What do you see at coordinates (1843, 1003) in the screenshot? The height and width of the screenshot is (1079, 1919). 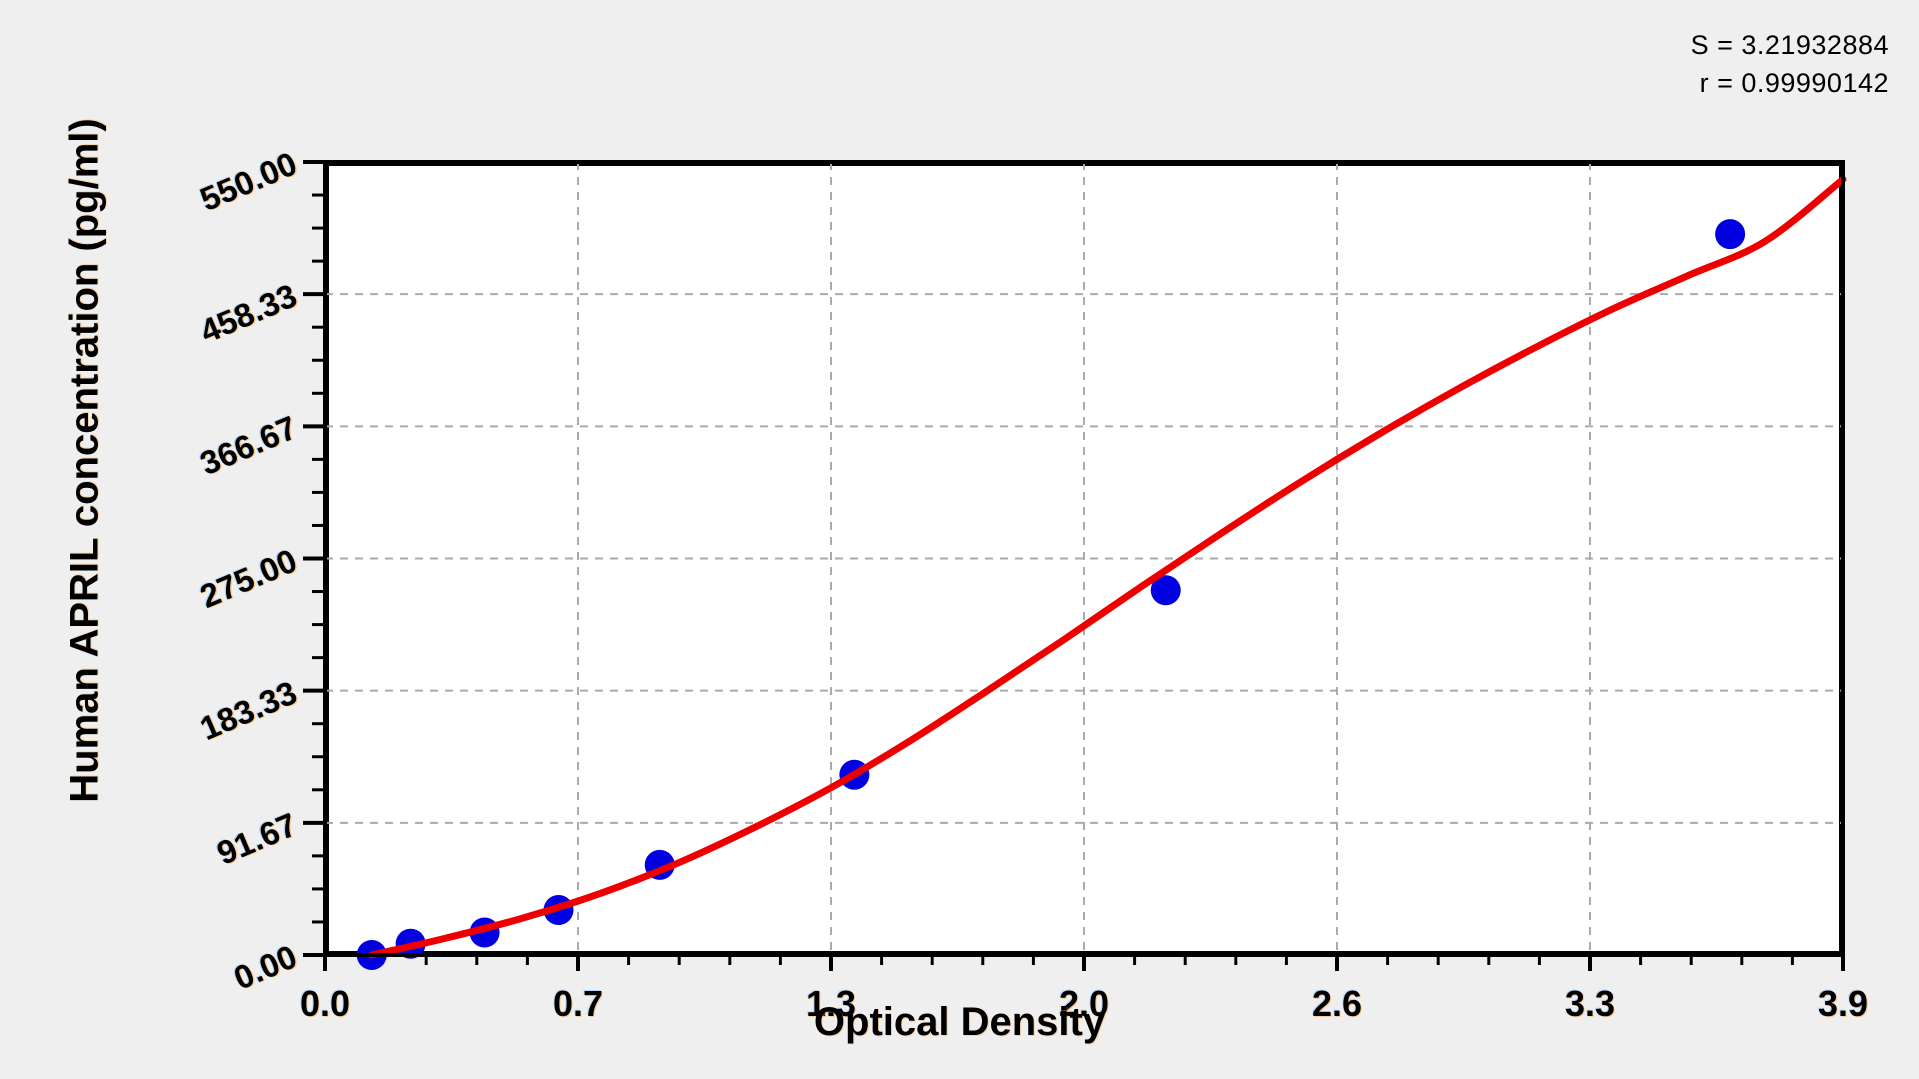 I see `x-tick-label: 3.9` at bounding box center [1843, 1003].